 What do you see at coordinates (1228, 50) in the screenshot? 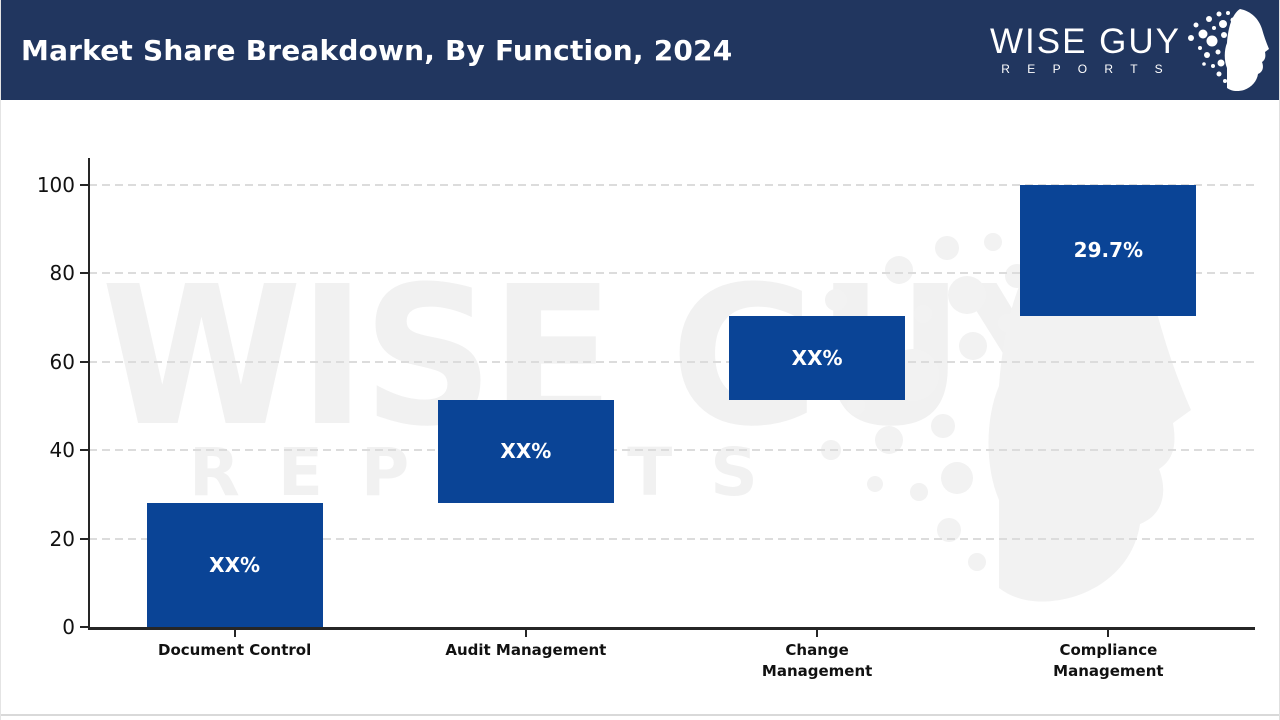
I see `face-dots-icon` at bounding box center [1228, 50].